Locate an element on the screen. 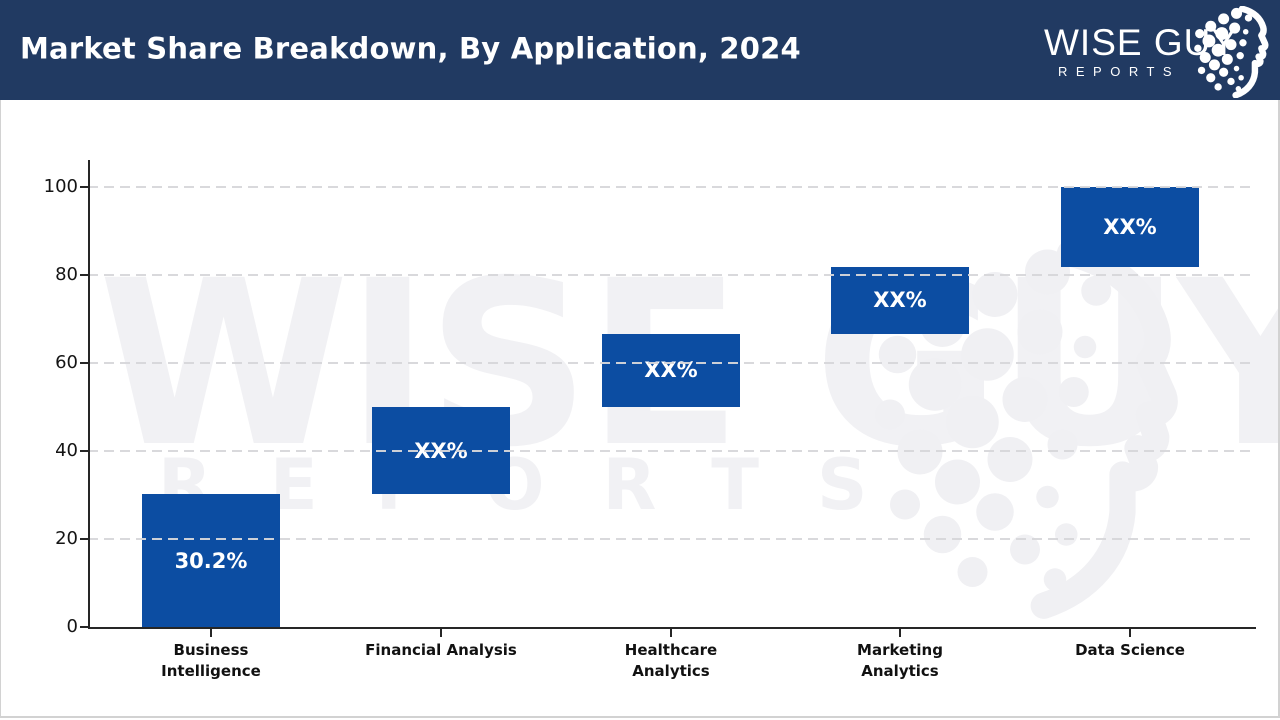 The height and width of the screenshot is (720, 1280). category-label-line: Business is located at coordinates (211, 650).